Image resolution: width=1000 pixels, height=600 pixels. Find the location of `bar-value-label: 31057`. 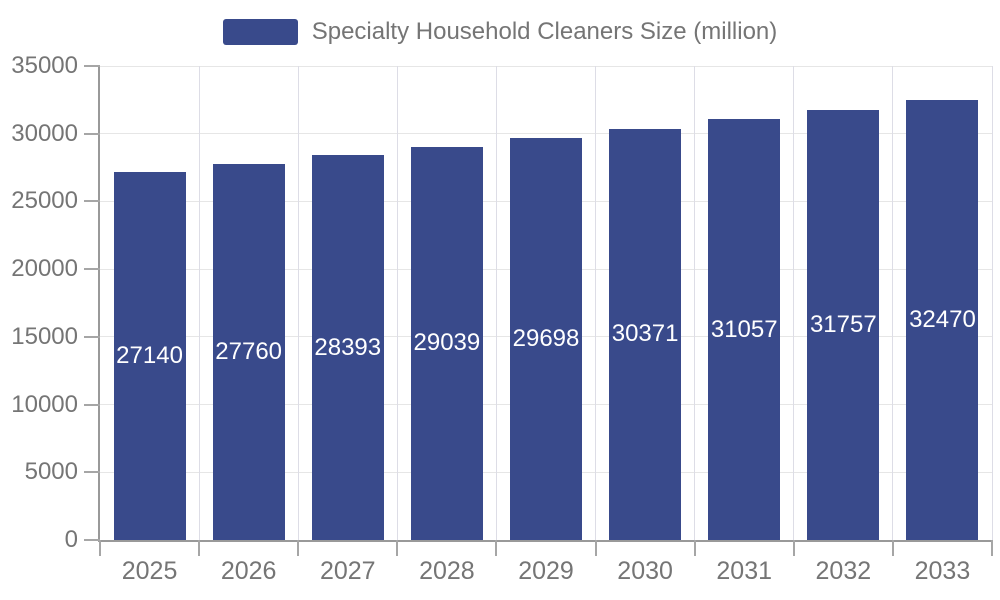

bar-value-label: 31057 is located at coordinates (744, 329).